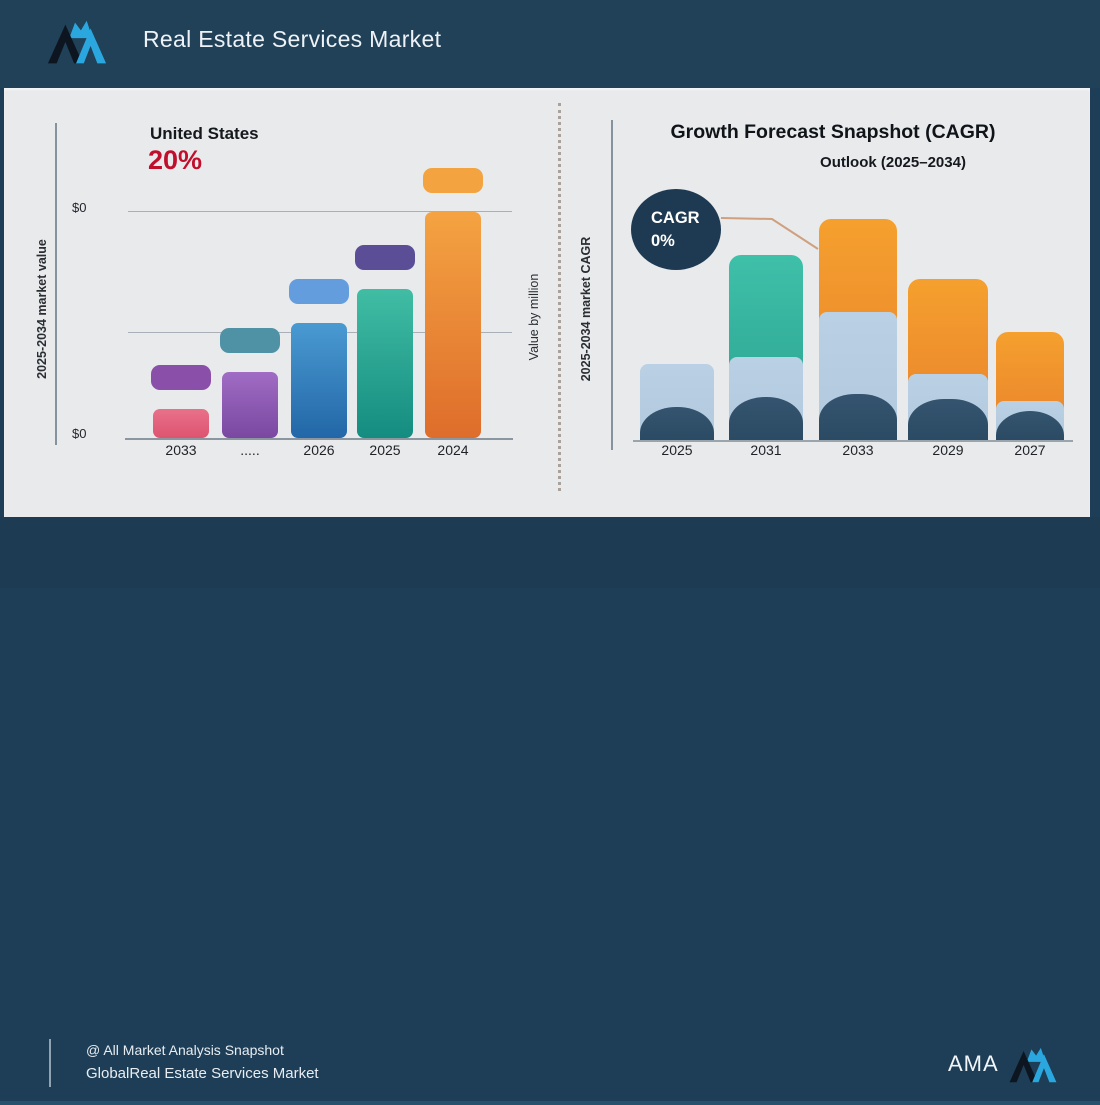 This screenshot has width=1100, height=1105. I want to click on chart2-bar-2031-base, so click(766, 418).